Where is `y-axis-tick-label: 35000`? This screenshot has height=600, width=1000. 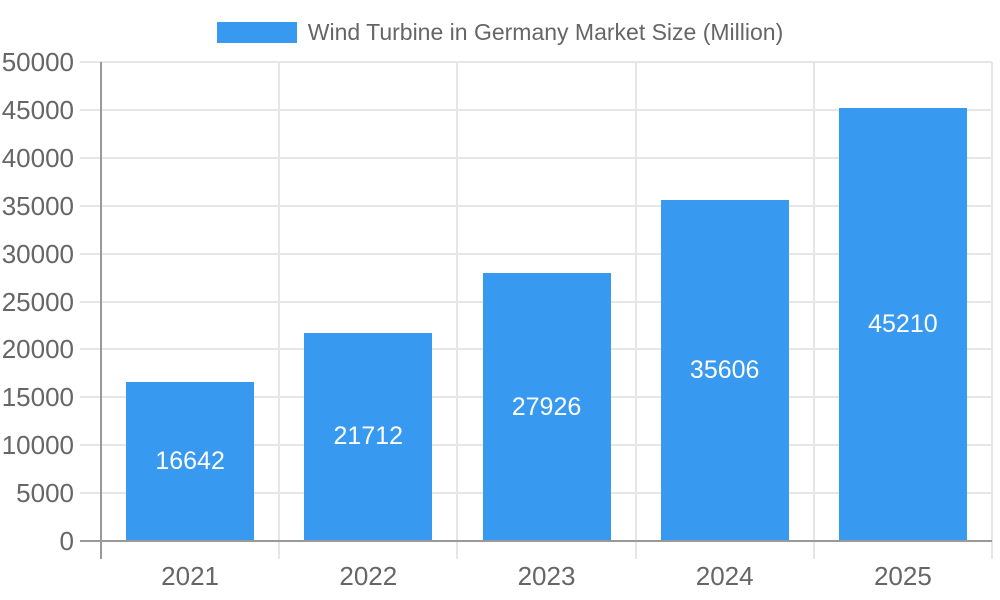 y-axis-tick-label: 35000 is located at coordinates (37, 205).